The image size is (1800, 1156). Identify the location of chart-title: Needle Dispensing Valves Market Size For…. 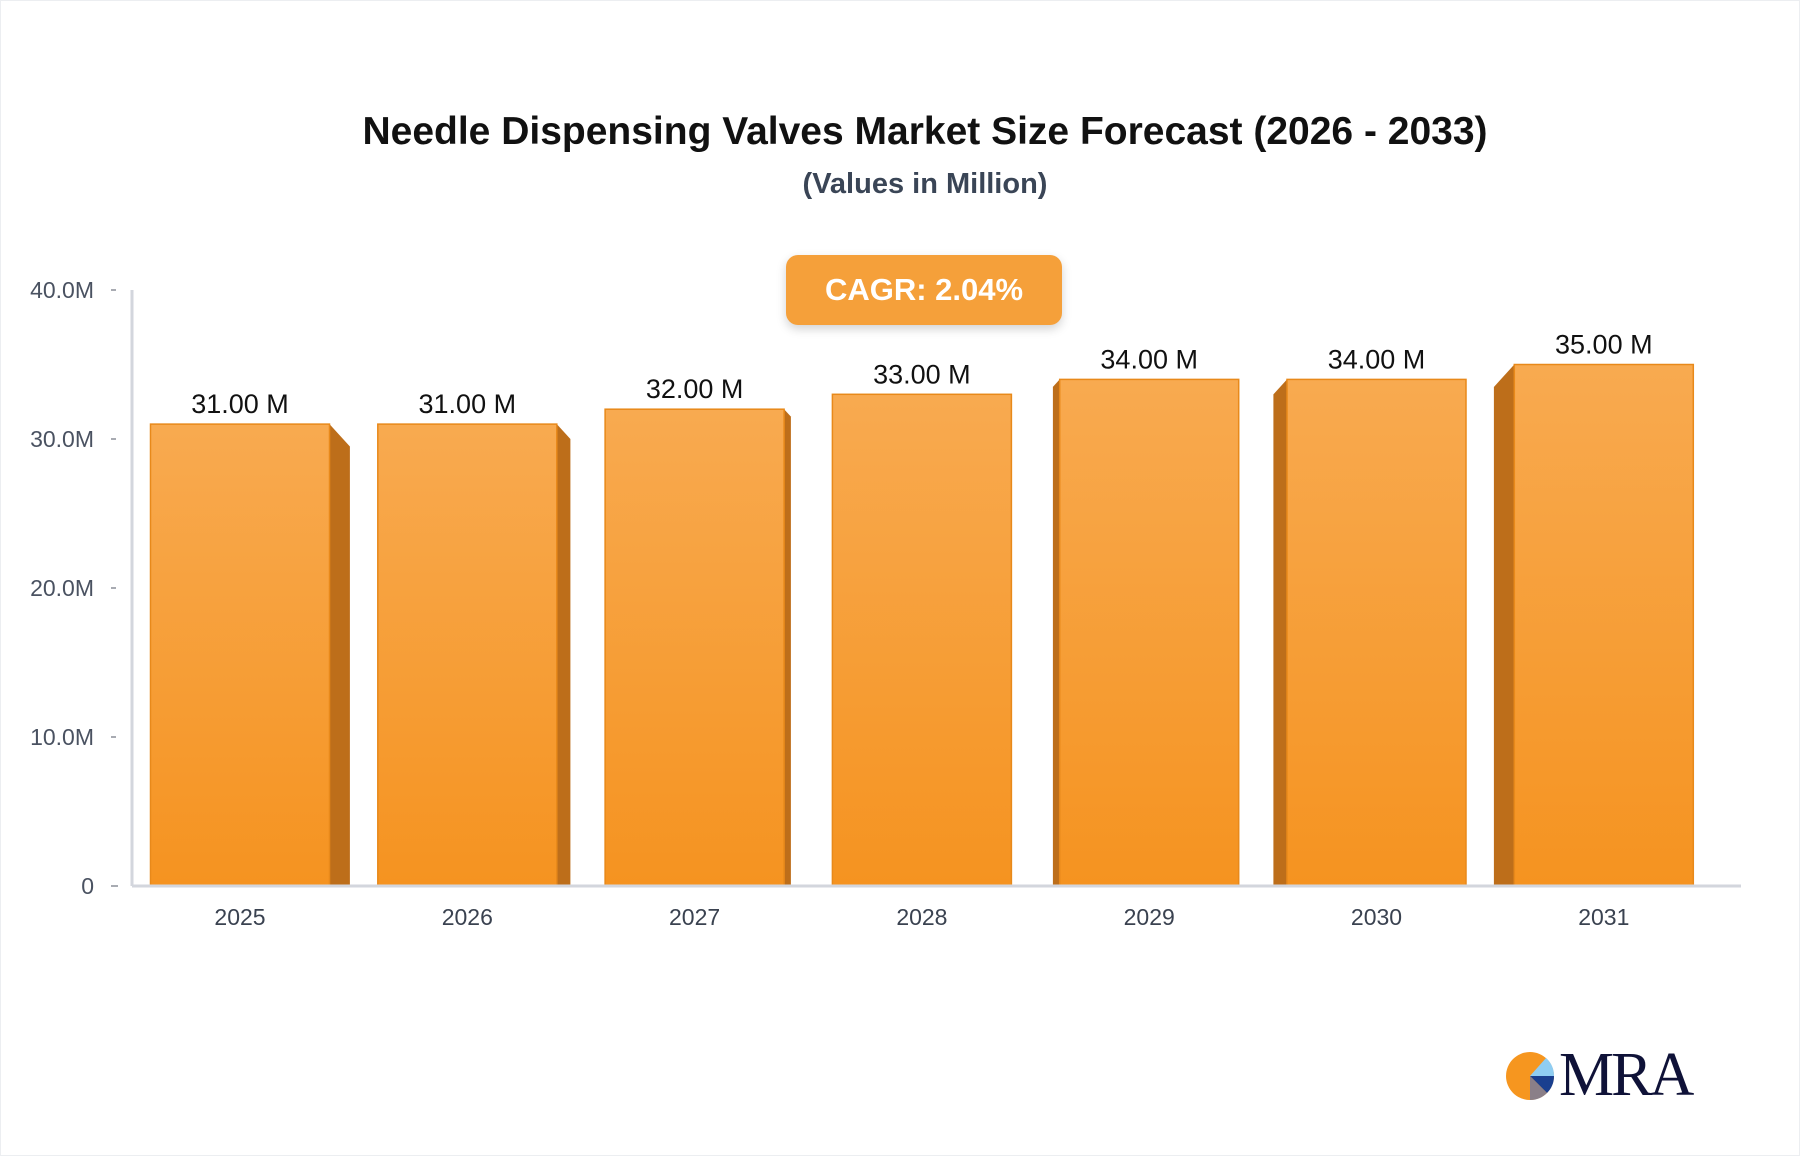
(925, 131).